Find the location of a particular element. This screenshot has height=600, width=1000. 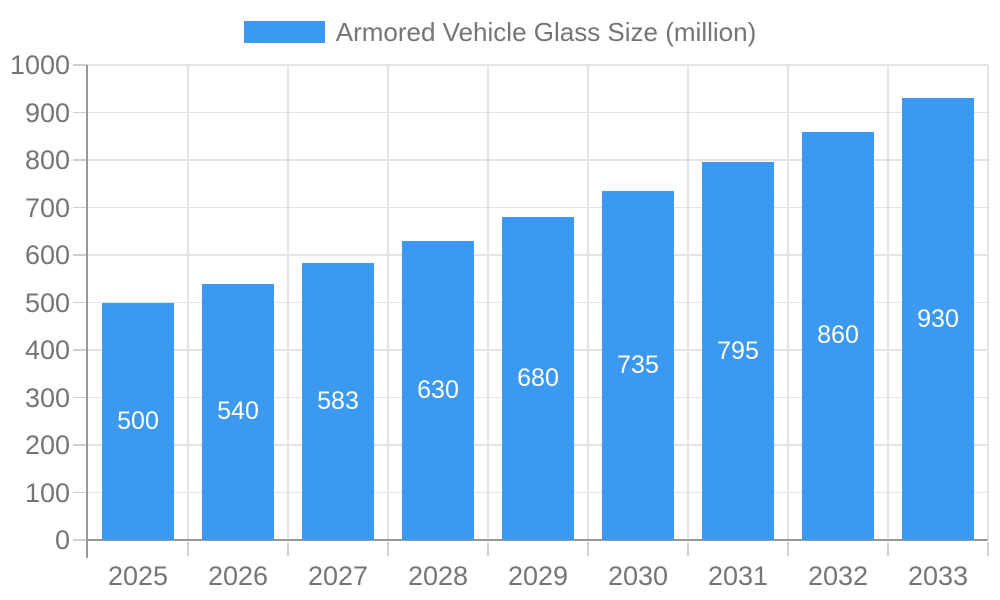

y-axis-label: 100 is located at coordinates (47, 492).